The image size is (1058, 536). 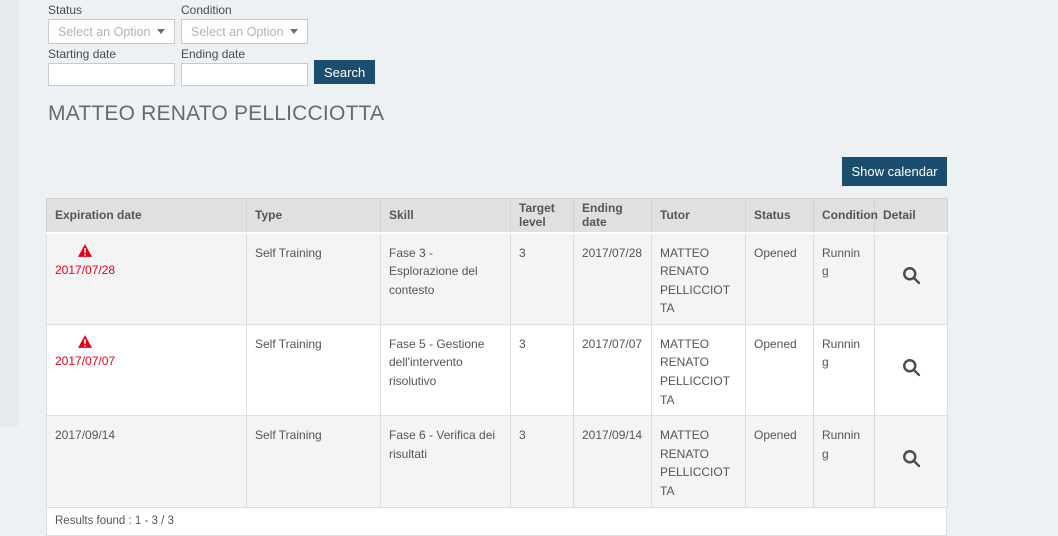 I want to click on col-condition: Condition, so click(x=845, y=216).